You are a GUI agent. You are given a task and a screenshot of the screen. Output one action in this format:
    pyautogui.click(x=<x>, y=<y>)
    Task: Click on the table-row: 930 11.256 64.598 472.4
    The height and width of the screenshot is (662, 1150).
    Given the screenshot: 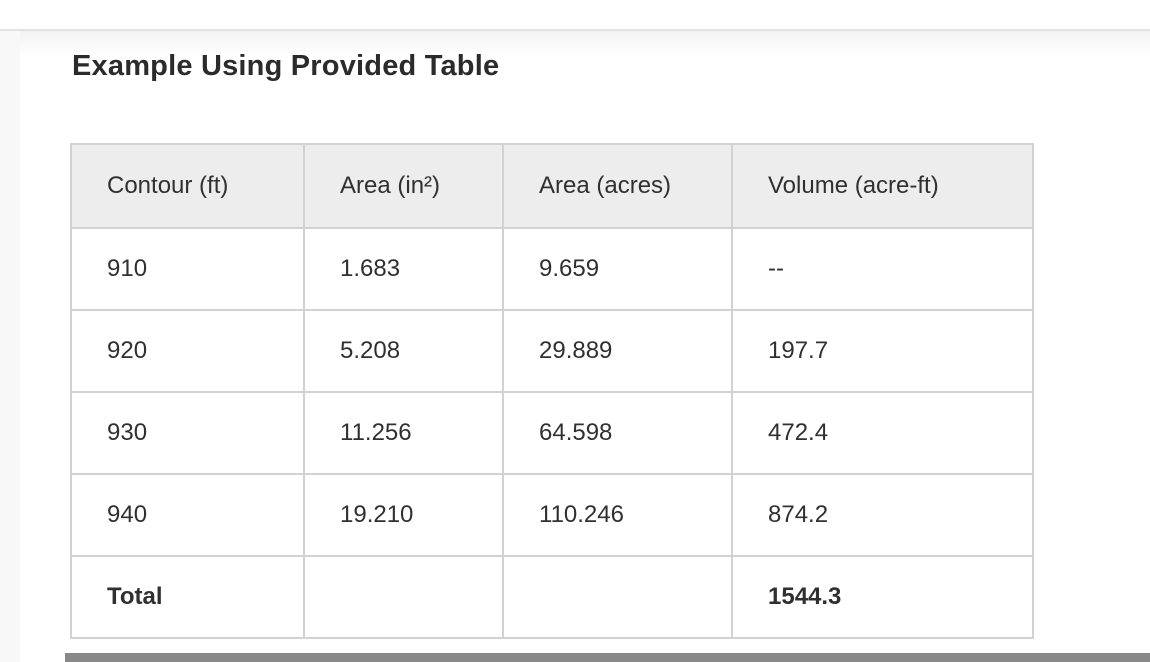 What is the action you would take?
    pyautogui.click(x=552, y=433)
    